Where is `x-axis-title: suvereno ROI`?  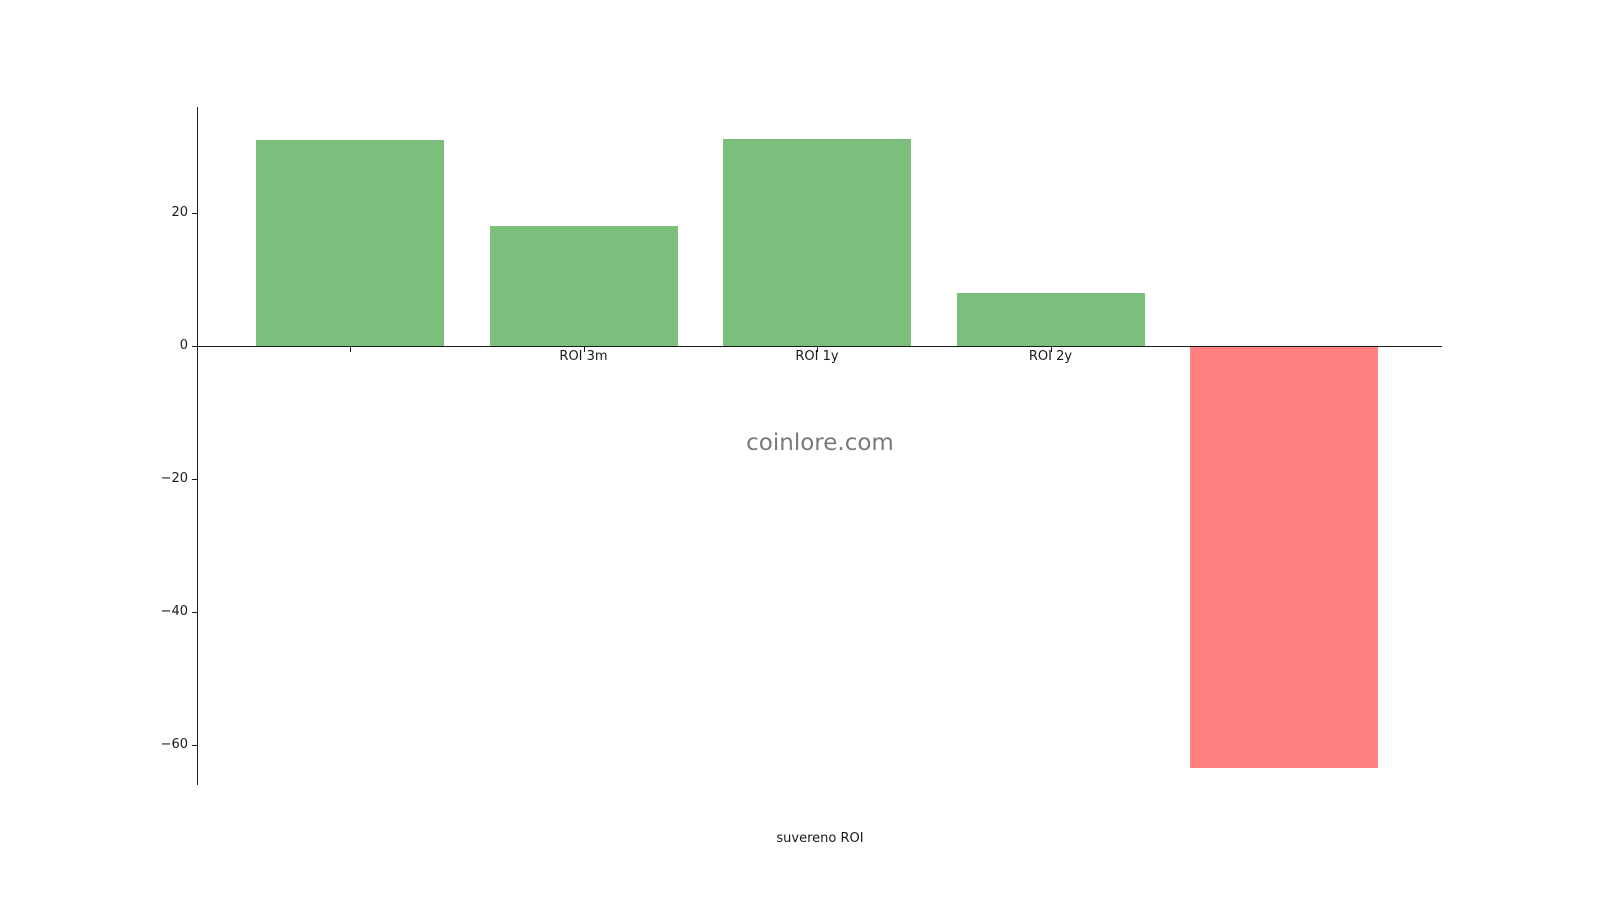
x-axis-title: suvereno ROI is located at coordinates (820, 838).